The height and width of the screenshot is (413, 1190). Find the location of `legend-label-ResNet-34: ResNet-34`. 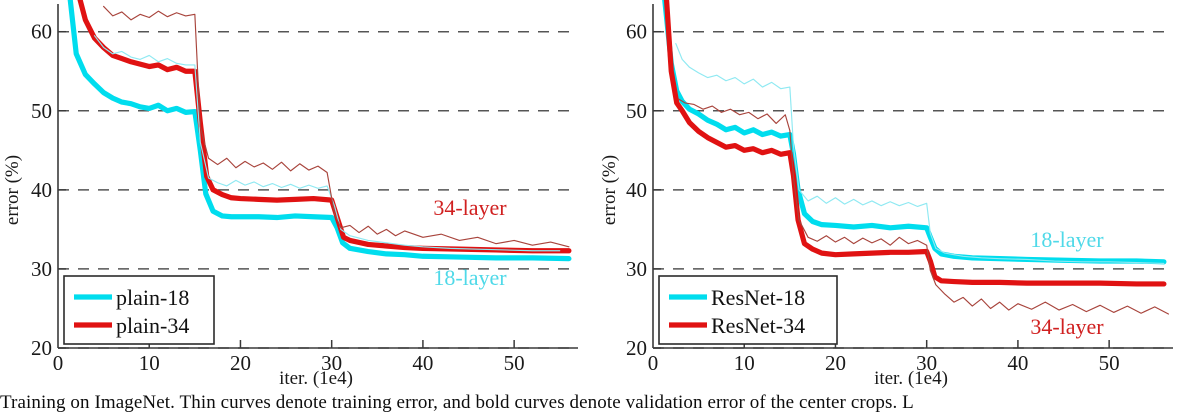

legend-label-ResNet-34: ResNet-34 is located at coordinates (758, 325).